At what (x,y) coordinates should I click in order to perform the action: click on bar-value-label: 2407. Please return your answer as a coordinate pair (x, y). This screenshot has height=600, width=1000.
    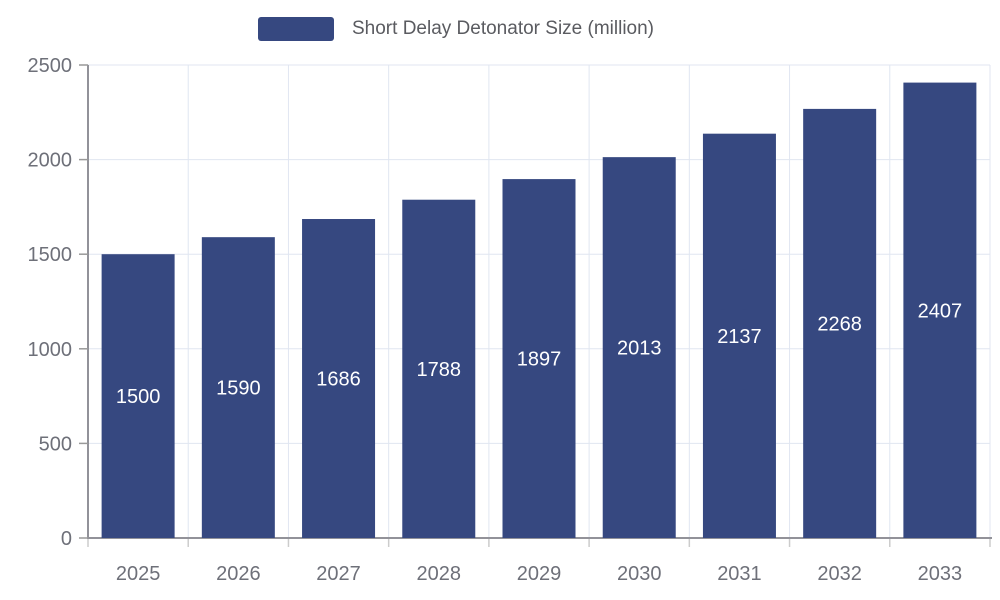
    Looking at the image, I should click on (940, 311).